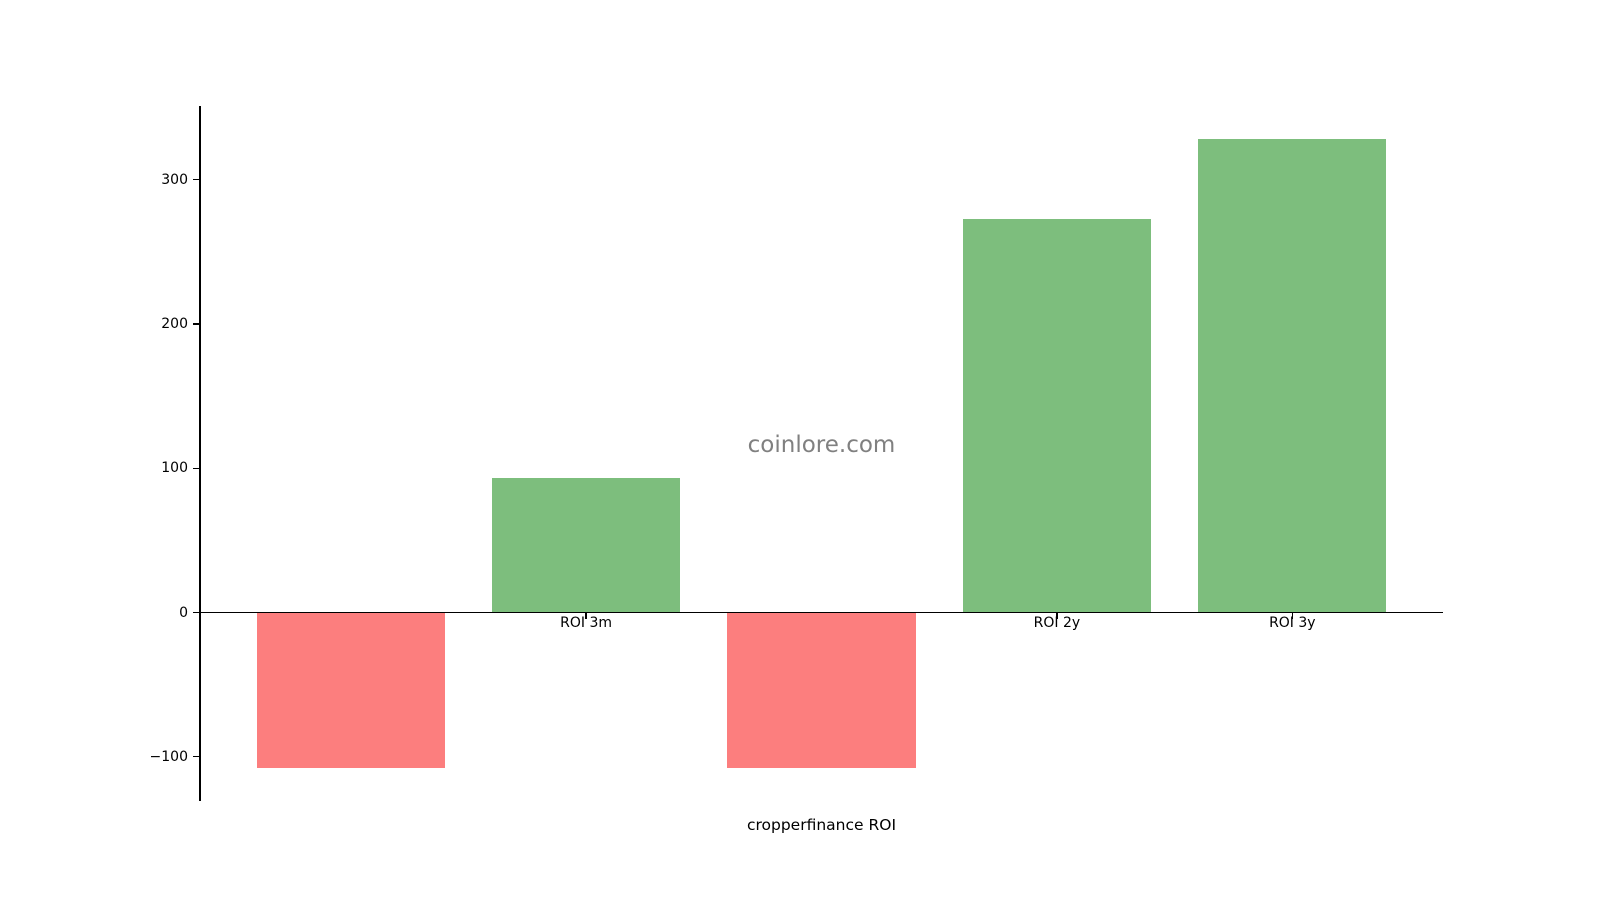 This screenshot has height=900, width=1600. What do you see at coordinates (174, 468) in the screenshot?
I see `y-tick-label: 100` at bounding box center [174, 468].